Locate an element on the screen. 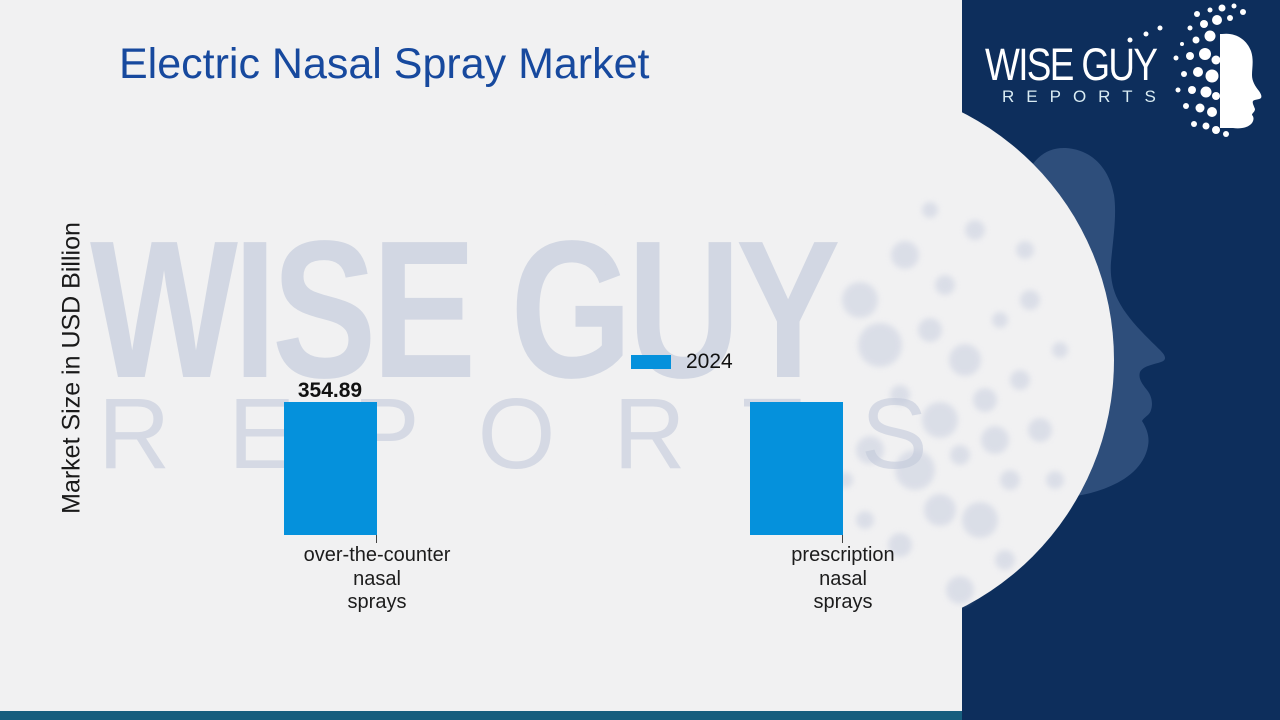  legend-label: 2024 is located at coordinates (709, 361).